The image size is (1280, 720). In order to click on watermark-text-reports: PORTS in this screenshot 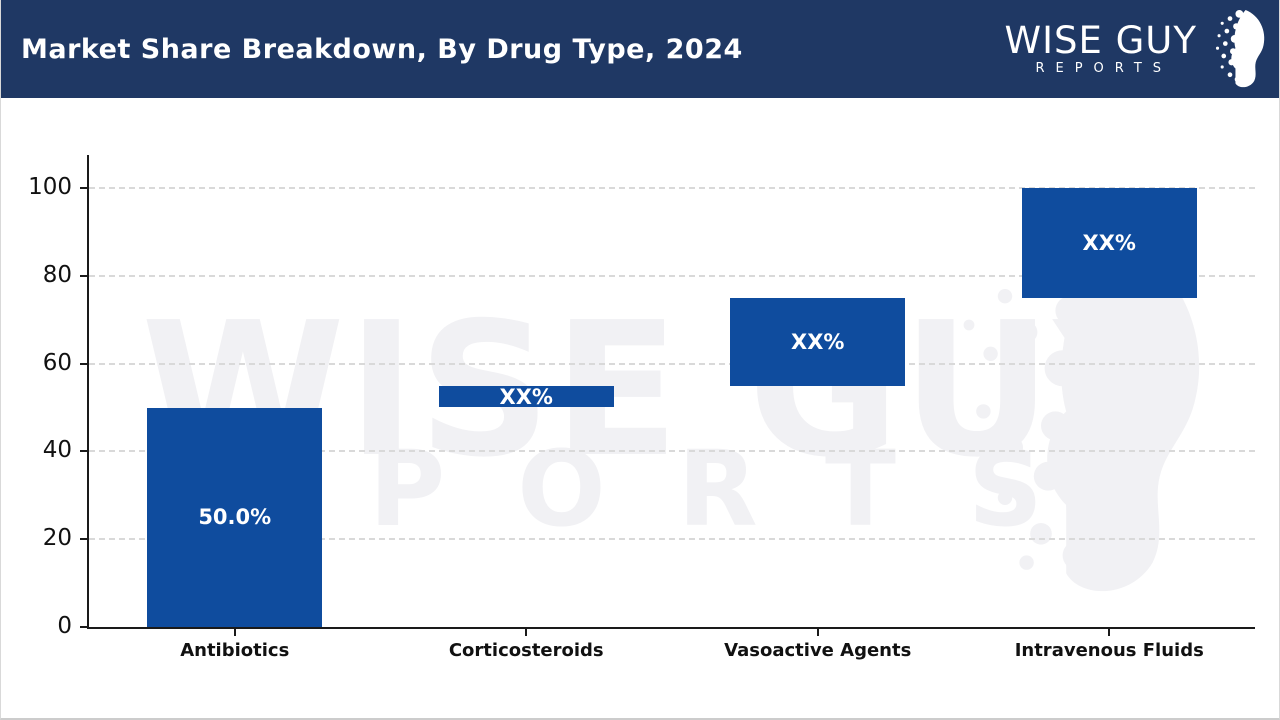, I will do `click(742, 489)`.